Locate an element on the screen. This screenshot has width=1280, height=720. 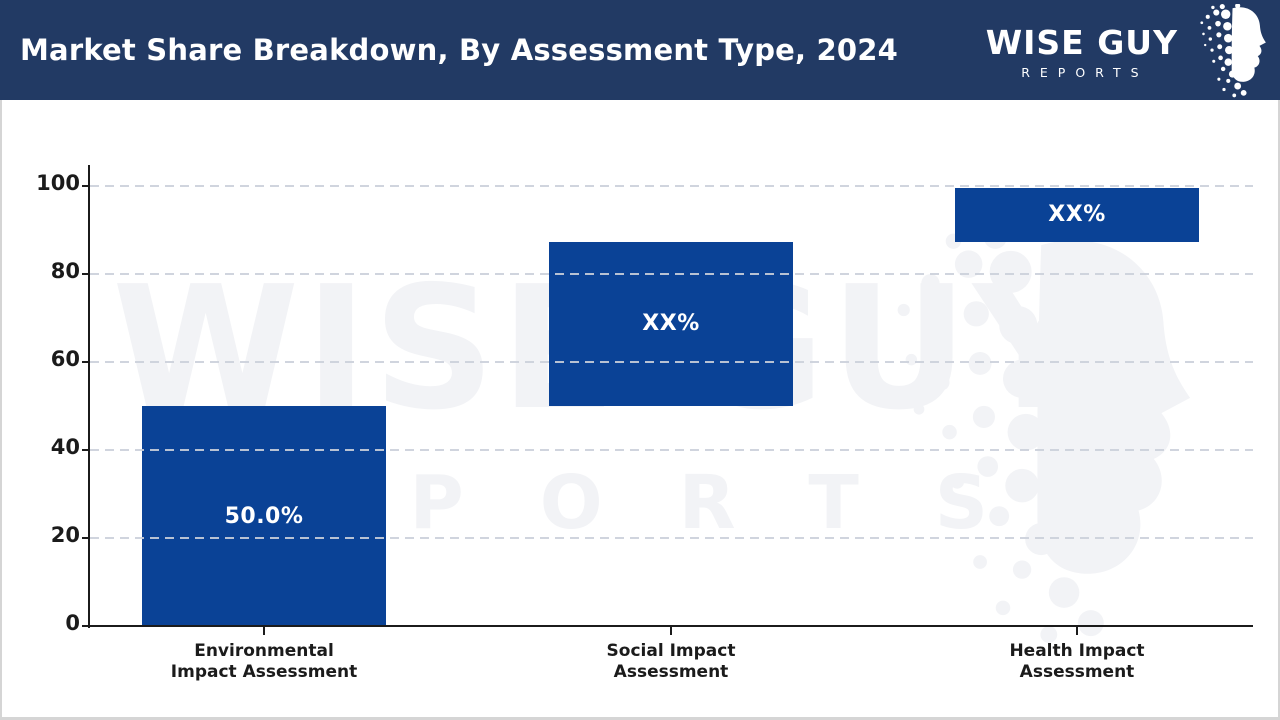
category-label-line2: Impact Assessment is located at coordinates (264, 672).